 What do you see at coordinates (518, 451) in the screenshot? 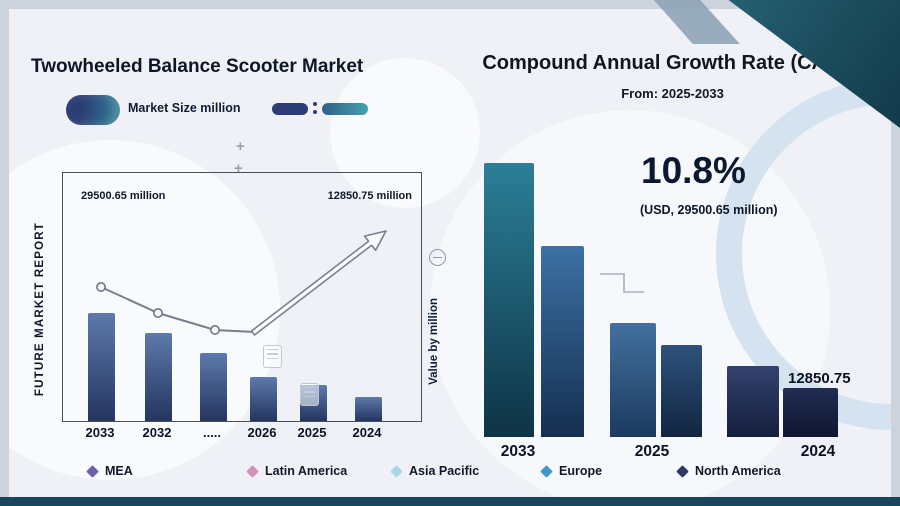
I see `right-x-label: 2033` at bounding box center [518, 451].